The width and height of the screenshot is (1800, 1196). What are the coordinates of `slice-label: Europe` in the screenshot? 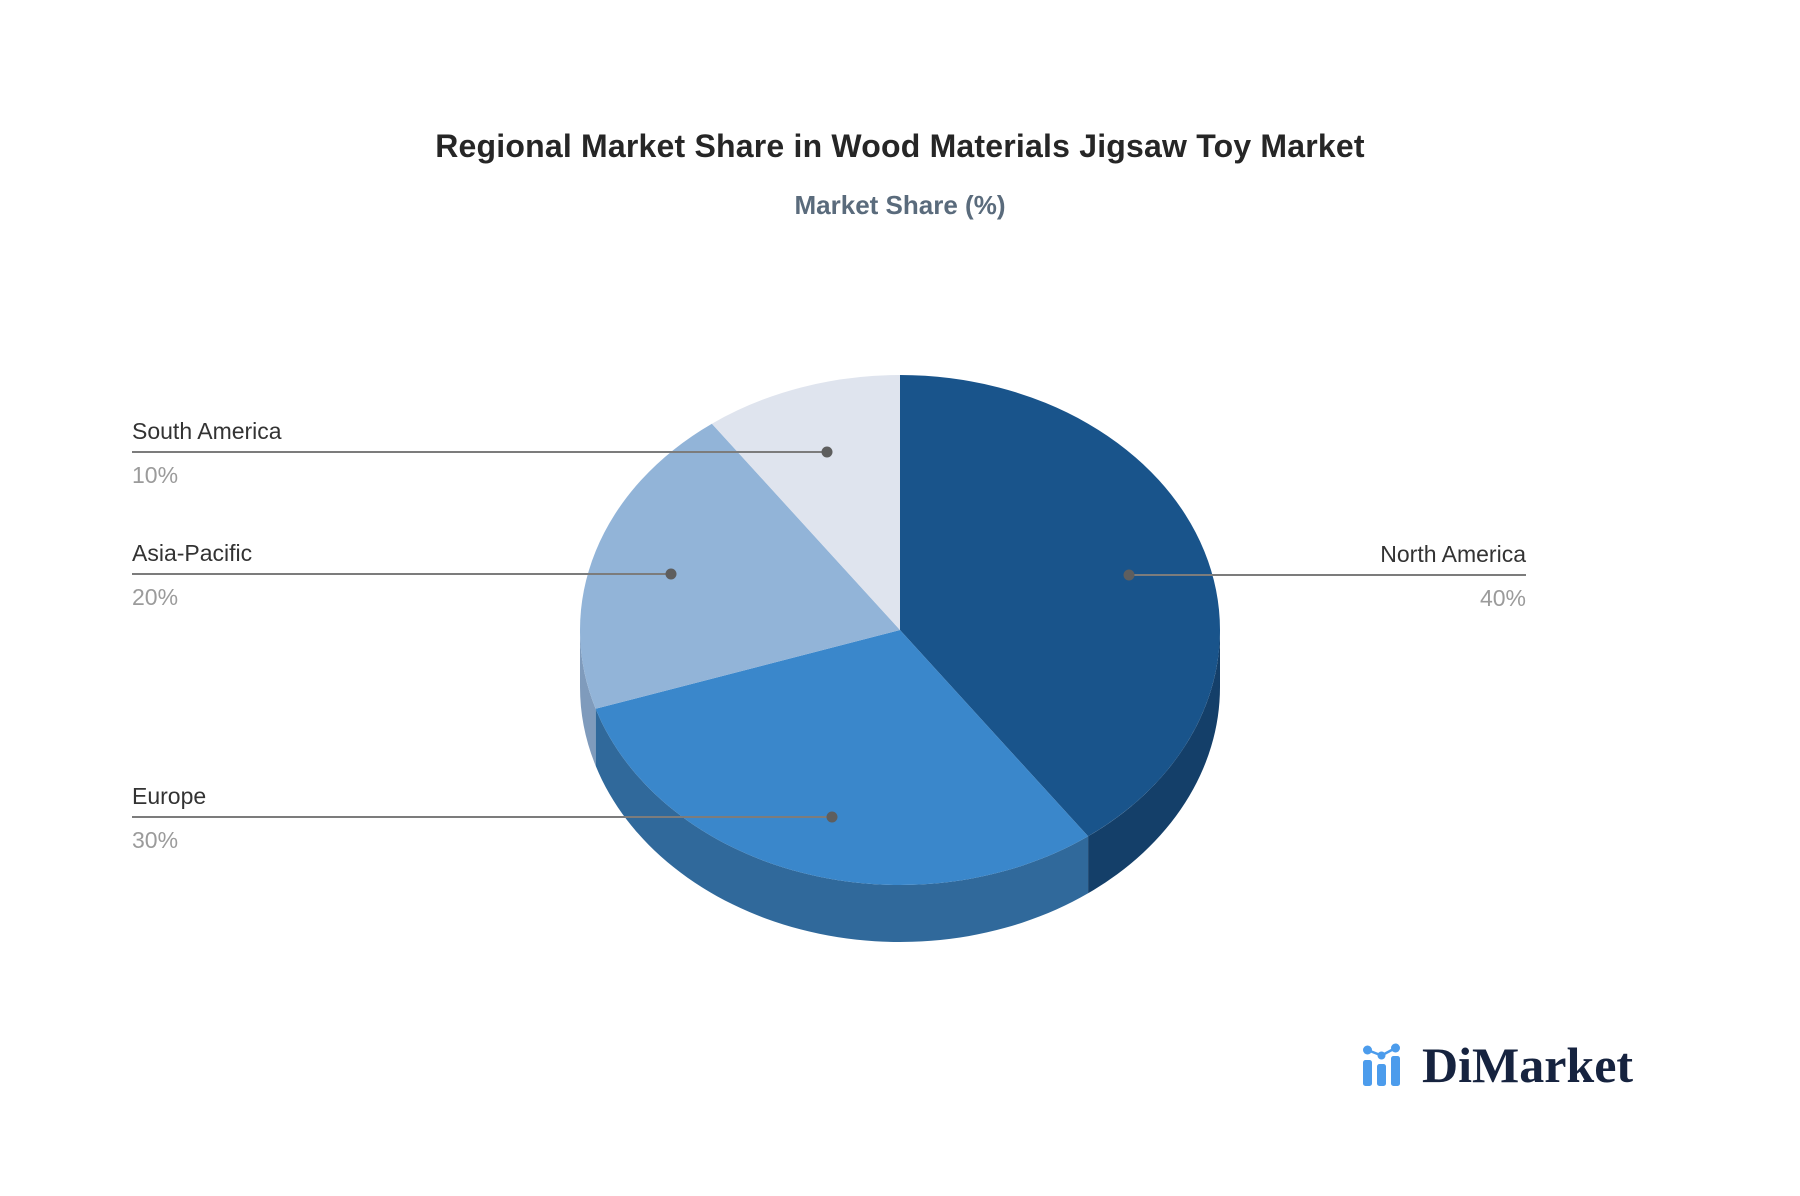 It's located at (169, 796).